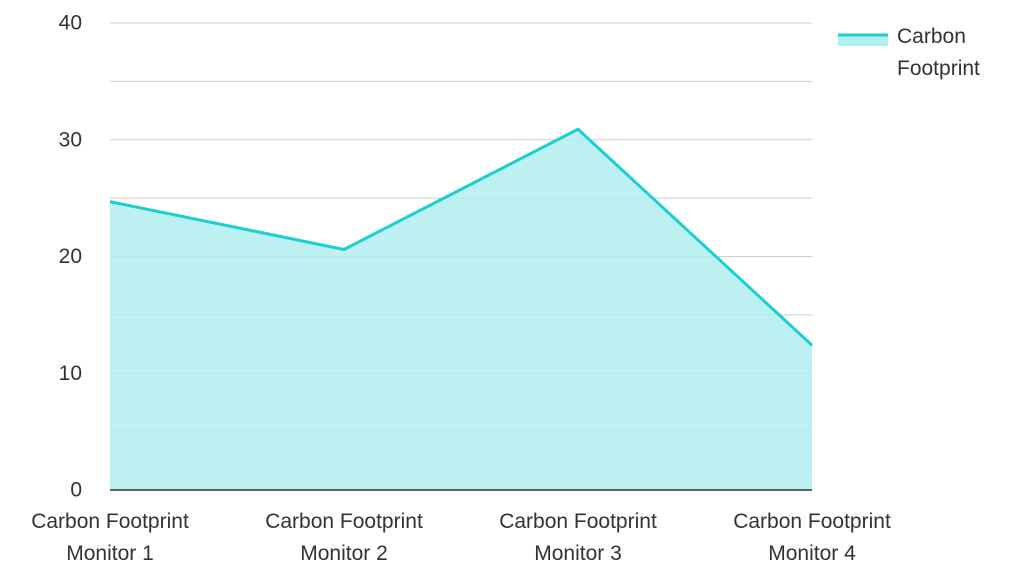 The height and width of the screenshot is (562, 1009). I want to click on y-tick-label: 40, so click(70, 23).